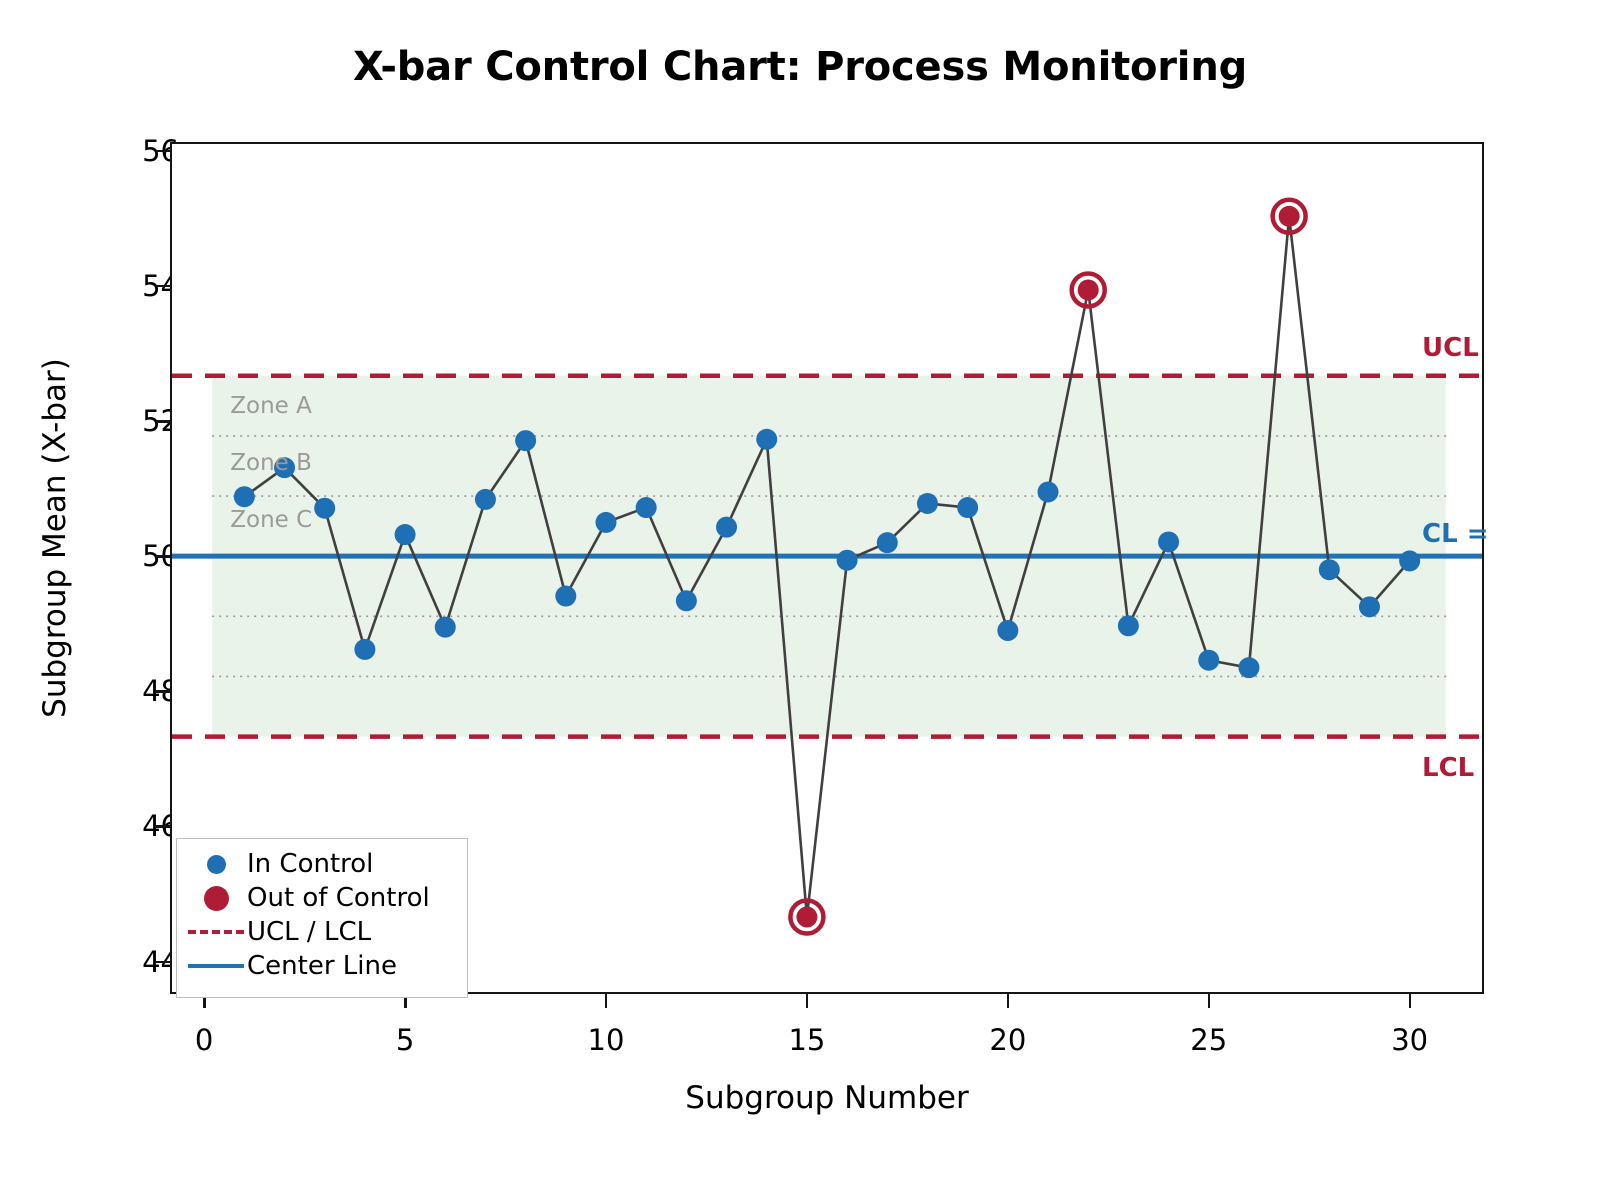 The image size is (1600, 1200). I want to click on legend-item-limits: UCL / LCL, so click(322, 932).